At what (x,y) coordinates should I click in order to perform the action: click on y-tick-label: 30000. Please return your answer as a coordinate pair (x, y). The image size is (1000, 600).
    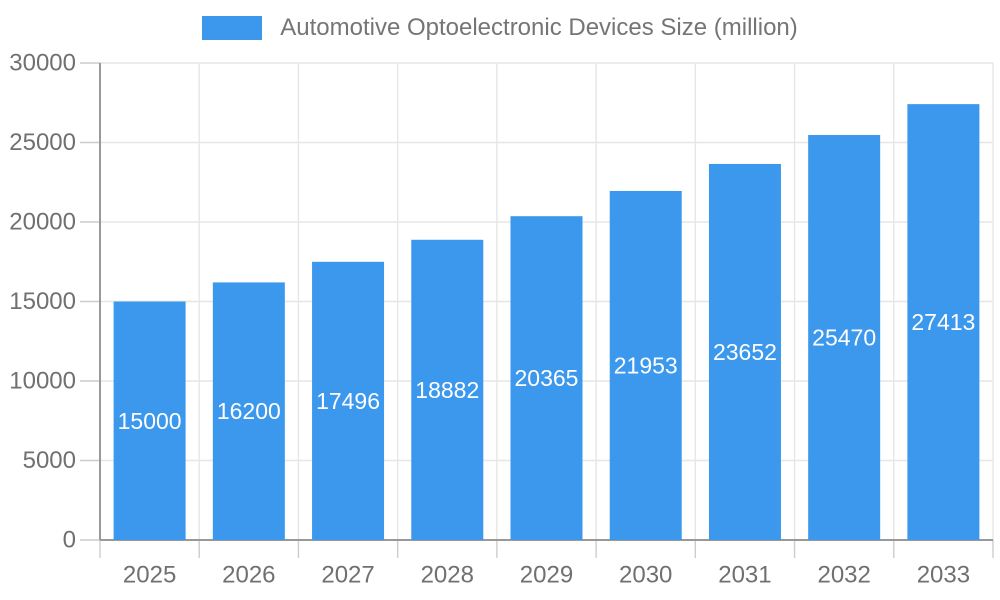
    Looking at the image, I should click on (42, 63).